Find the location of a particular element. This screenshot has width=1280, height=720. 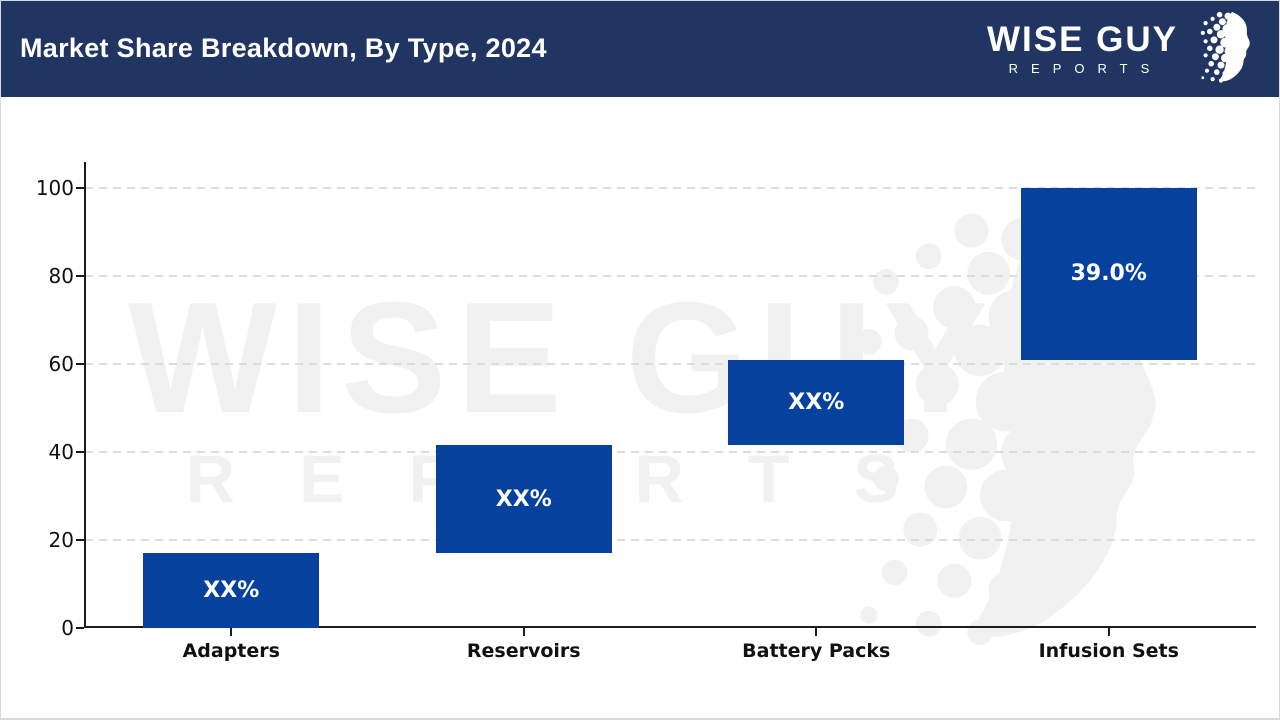

x-tick-label: Battery Packs is located at coordinates (816, 651).